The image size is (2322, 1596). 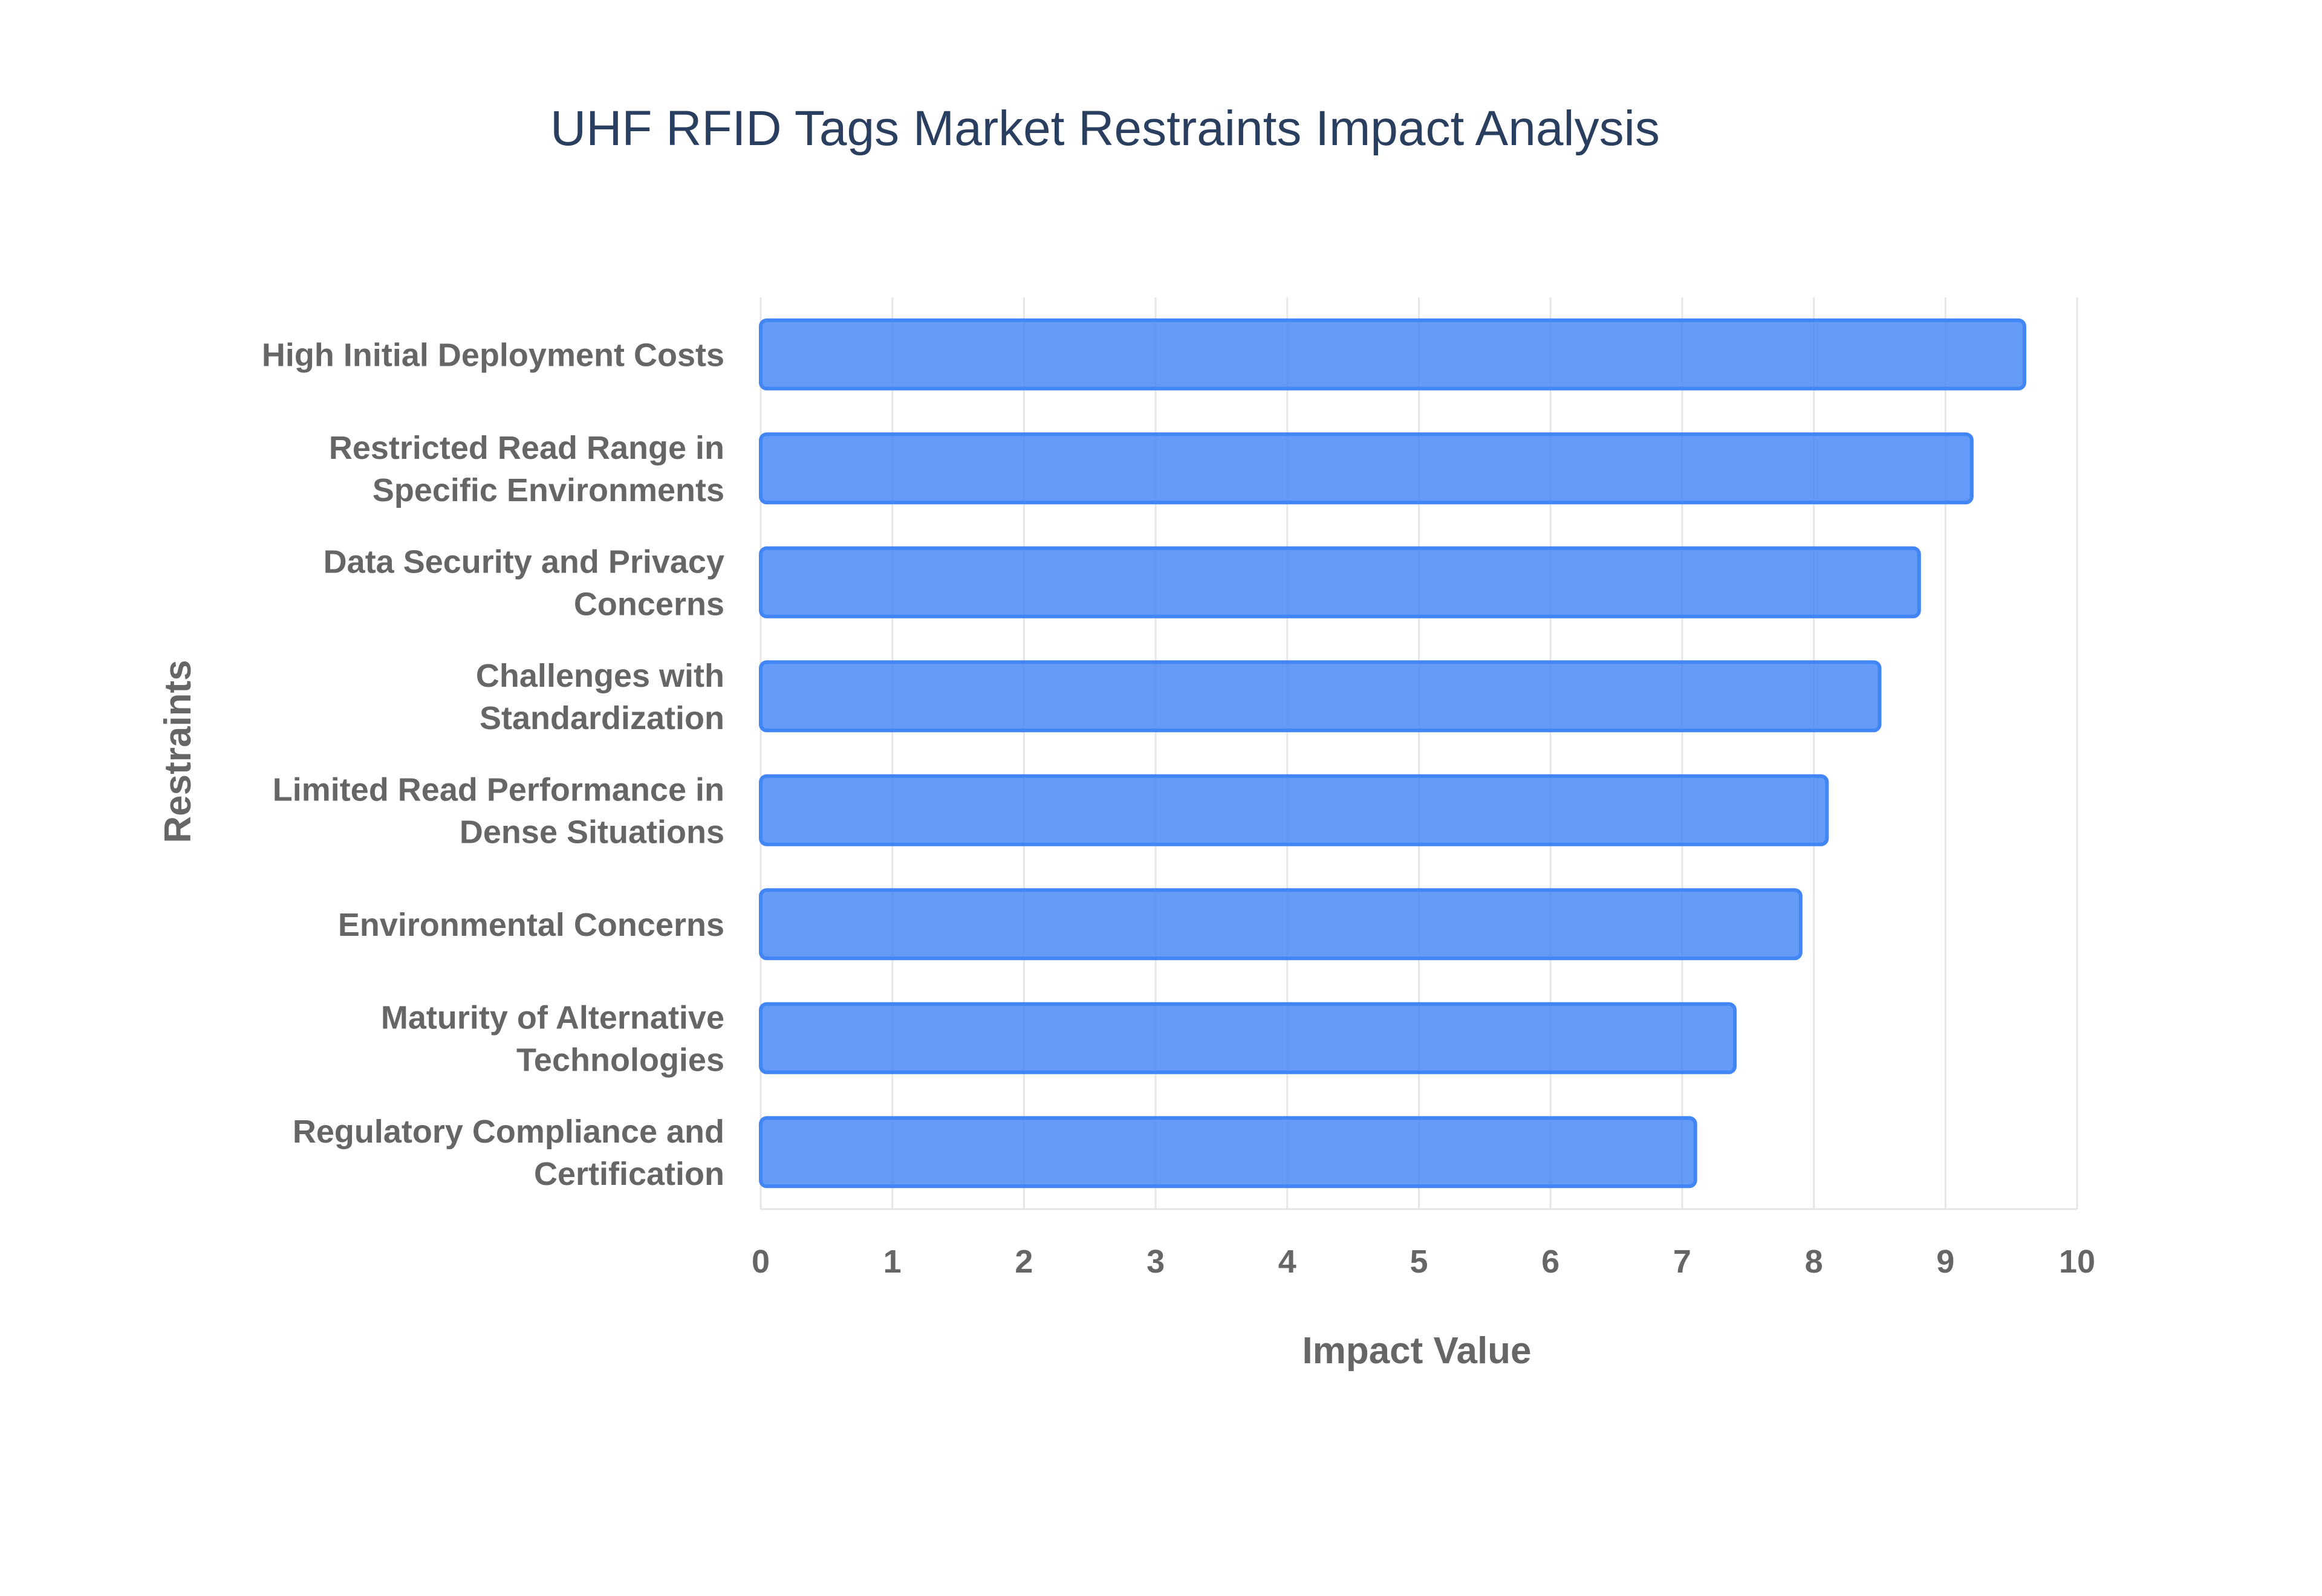 I want to click on y-tick-label-line: Challenges with, so click(x=600, y=676).